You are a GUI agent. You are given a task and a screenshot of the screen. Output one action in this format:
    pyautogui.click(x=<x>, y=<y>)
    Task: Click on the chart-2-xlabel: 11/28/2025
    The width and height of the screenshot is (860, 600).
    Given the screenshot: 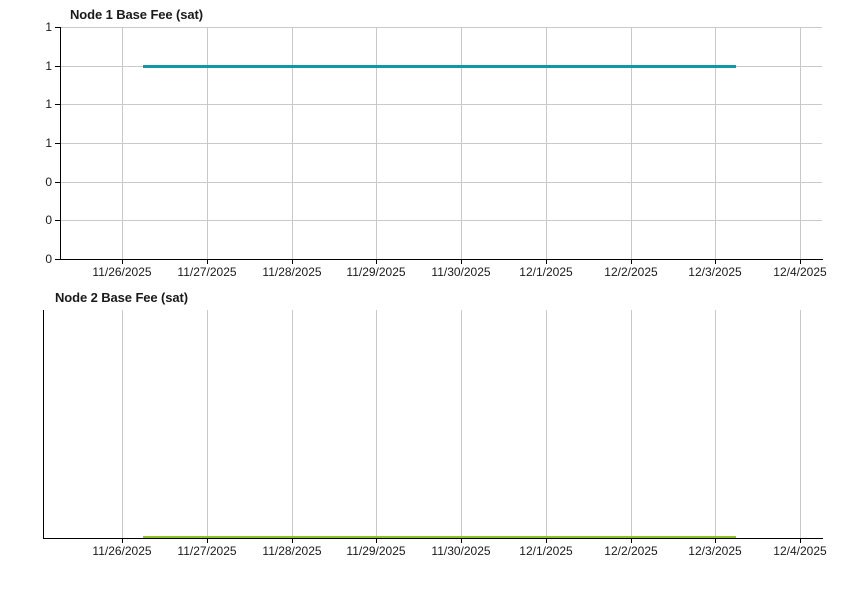 What is the action you would take?
    pyautogui.click(x=292, y=551)
    